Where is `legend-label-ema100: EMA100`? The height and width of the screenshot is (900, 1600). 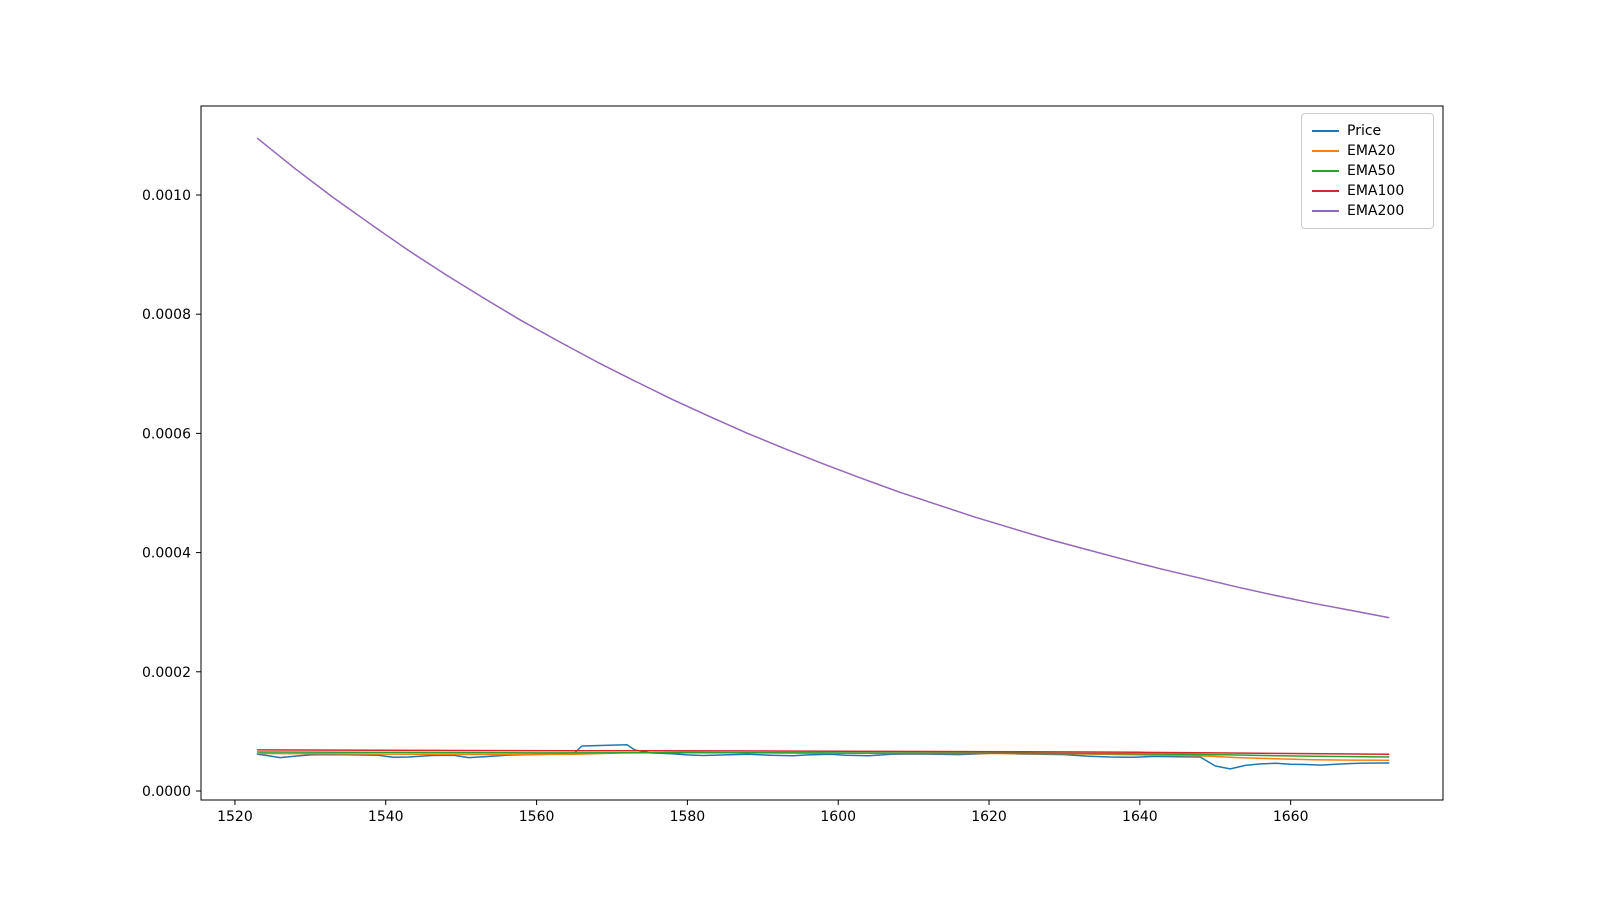
legend-label-ema100: EMA100 is located at coordinates (1376, 191).